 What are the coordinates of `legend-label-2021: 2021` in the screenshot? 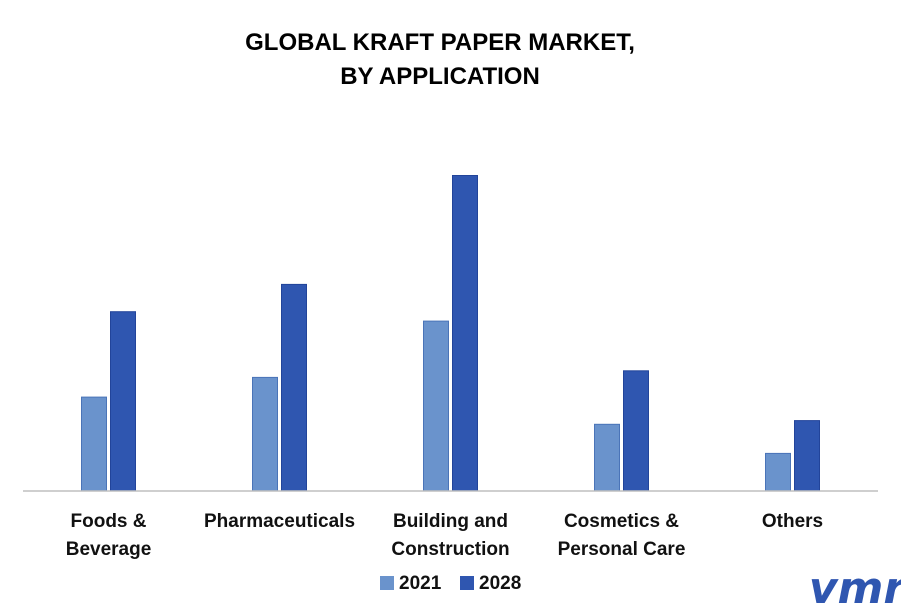 It's located at (420, 583).